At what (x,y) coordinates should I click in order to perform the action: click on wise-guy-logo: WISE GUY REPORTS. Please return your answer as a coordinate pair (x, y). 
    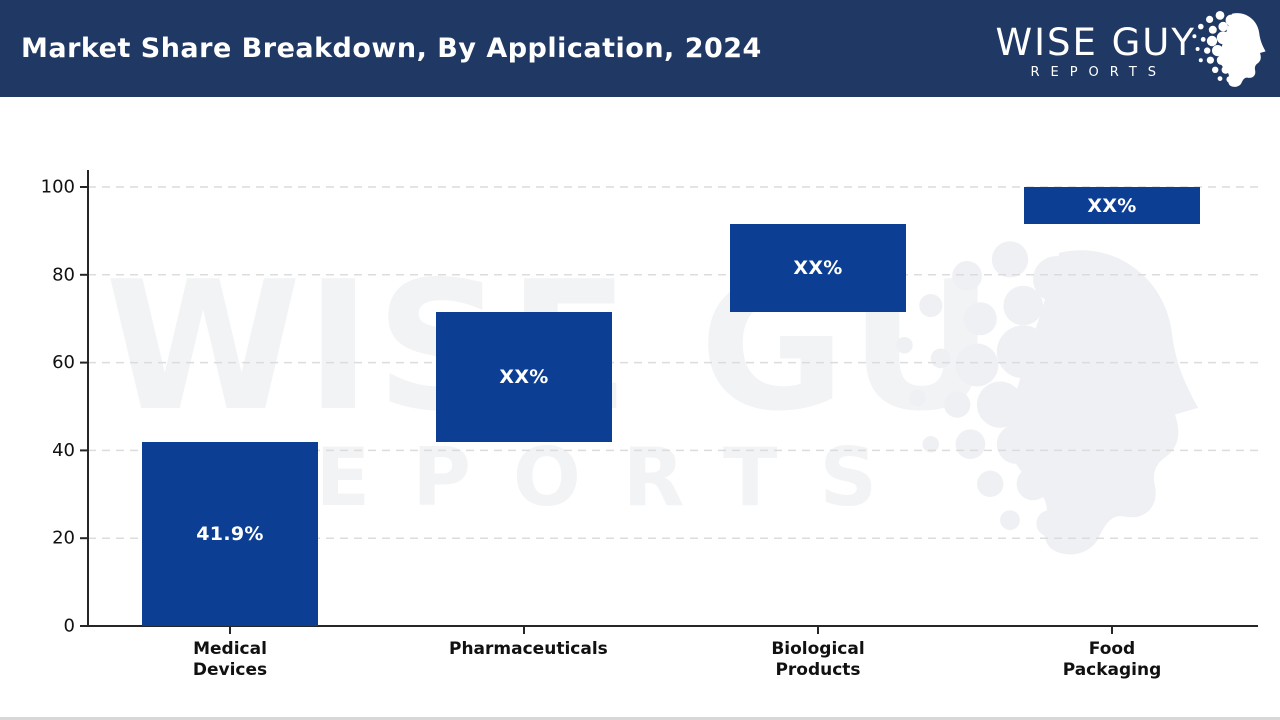
    Looking at the image, I should click on (1132, 49).